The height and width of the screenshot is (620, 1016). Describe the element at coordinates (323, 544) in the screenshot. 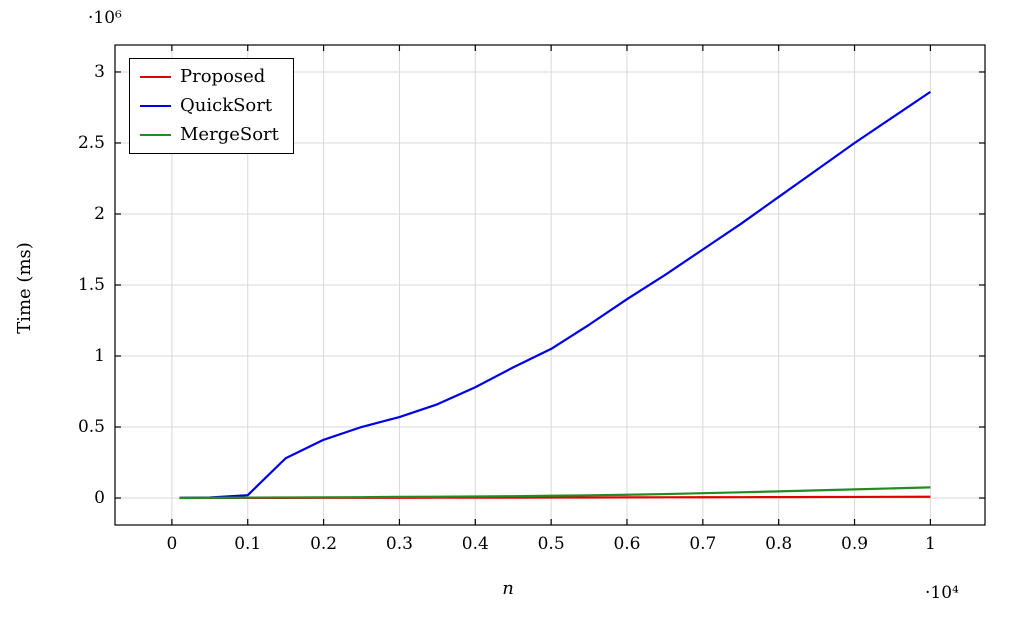

I see `svg-text: 0.2` at that location.